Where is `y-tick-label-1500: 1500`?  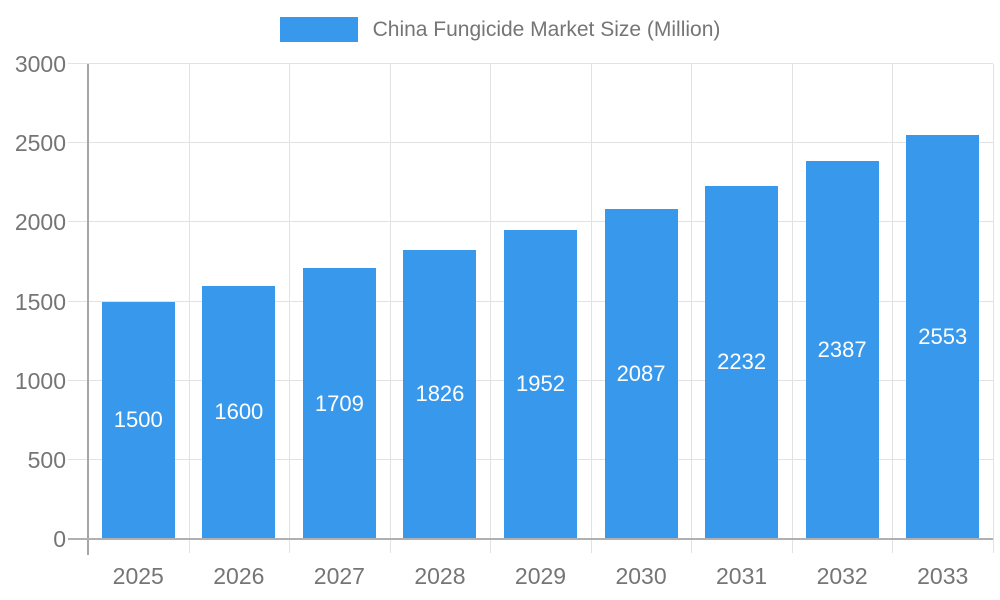 y-tick-label-1500: 1500 is located at coordinates (40, 301).